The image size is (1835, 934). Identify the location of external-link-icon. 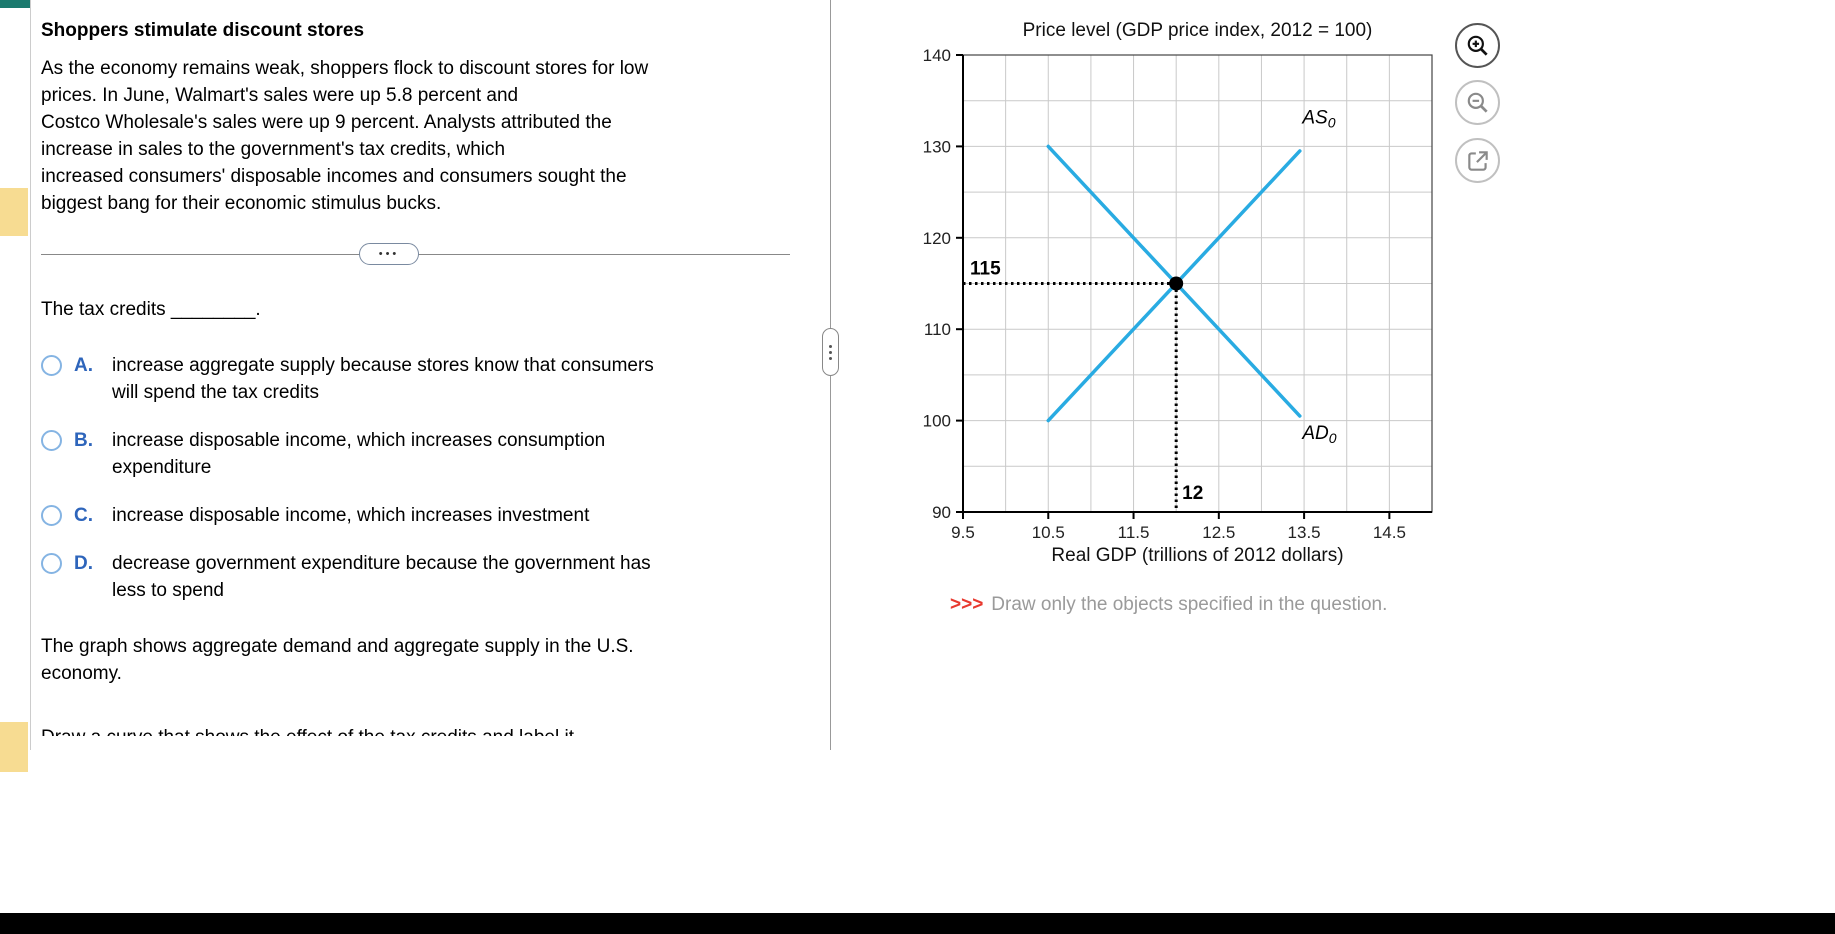
(1477, 160).